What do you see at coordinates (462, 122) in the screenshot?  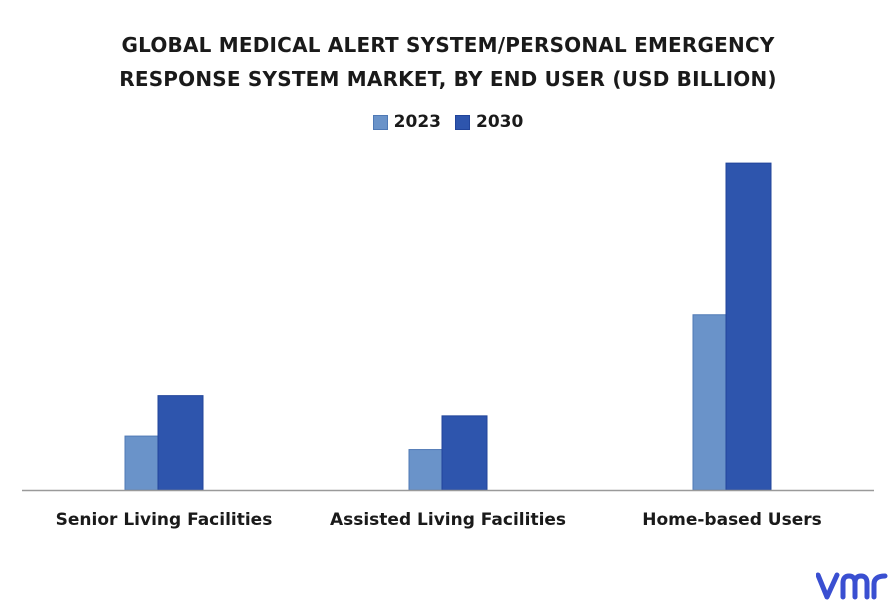 I see `legend-swatch-2030` at bounding box center [462, 122].